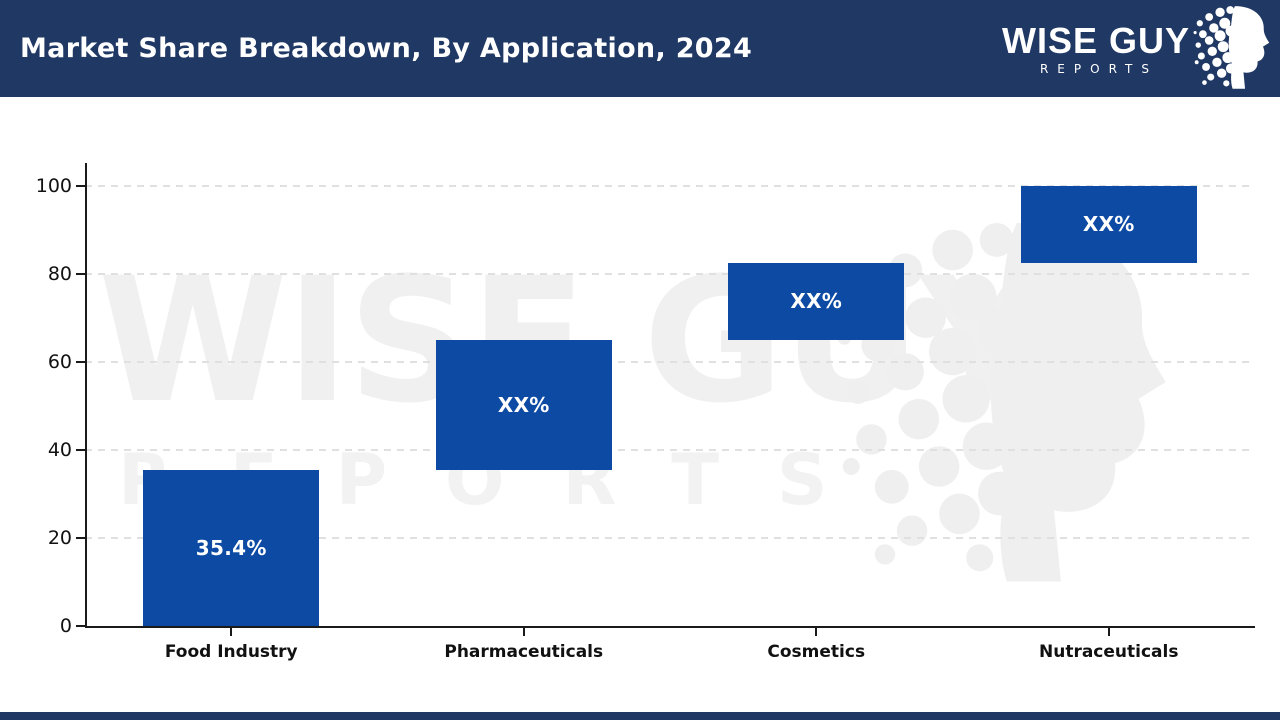  Describe the element at coordinates (59, 274) in the screenshot. I see `y-tick-label: 80` at that location.